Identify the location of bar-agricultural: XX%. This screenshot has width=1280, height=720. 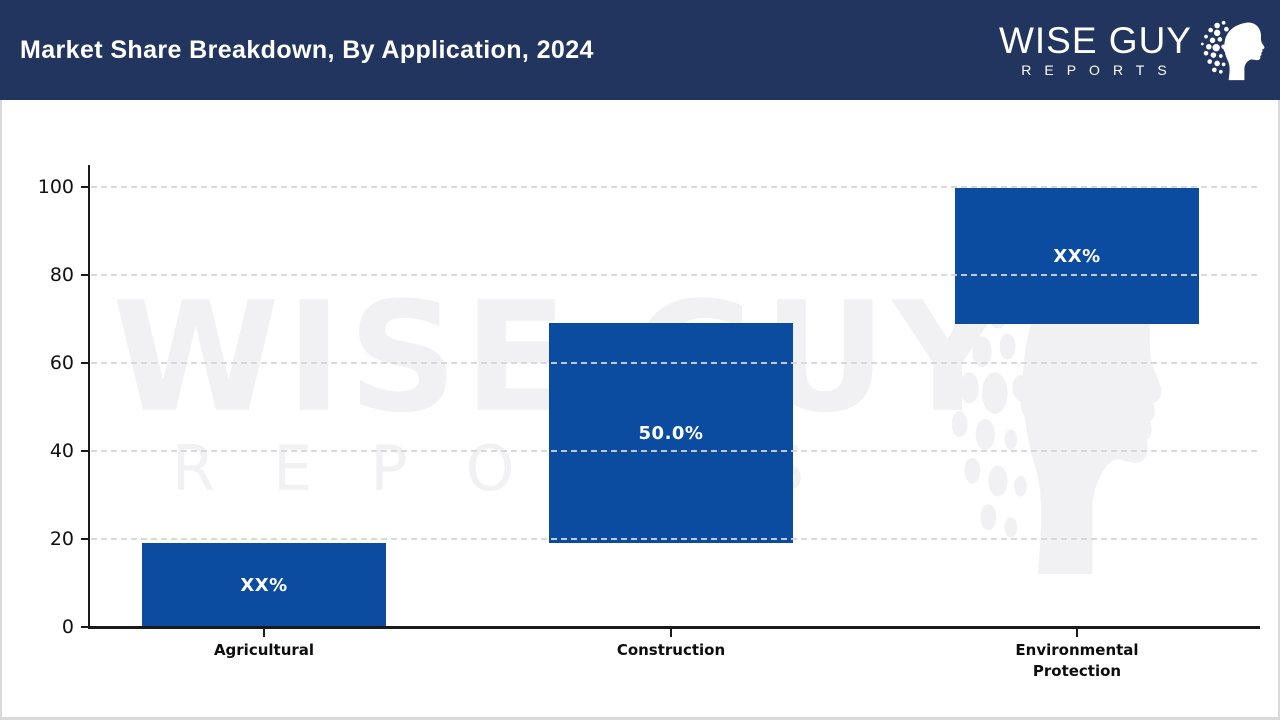
(264, 585).